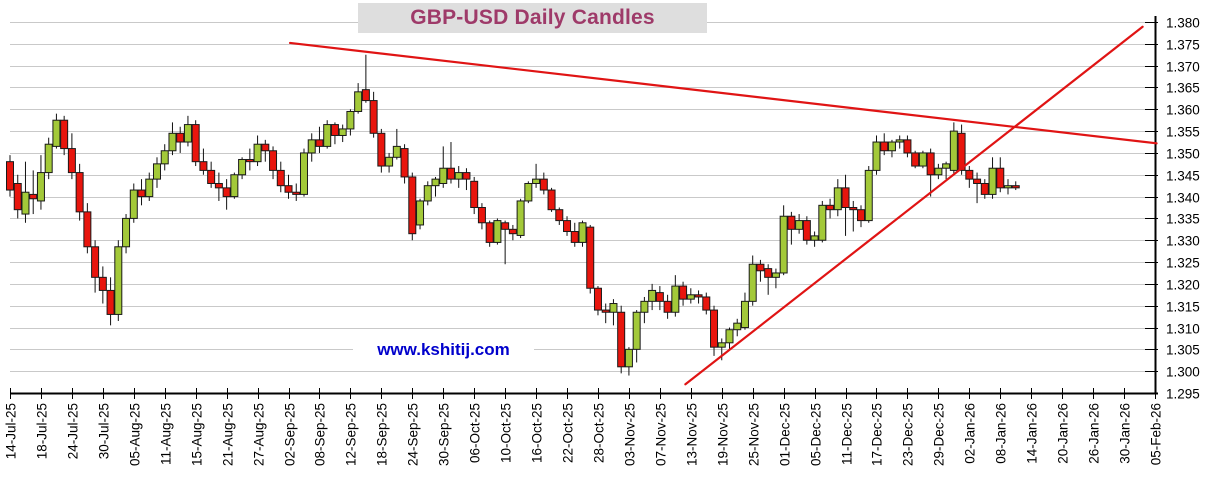  I want to click on y-tick-label: 1.340, so click(1183, 198).